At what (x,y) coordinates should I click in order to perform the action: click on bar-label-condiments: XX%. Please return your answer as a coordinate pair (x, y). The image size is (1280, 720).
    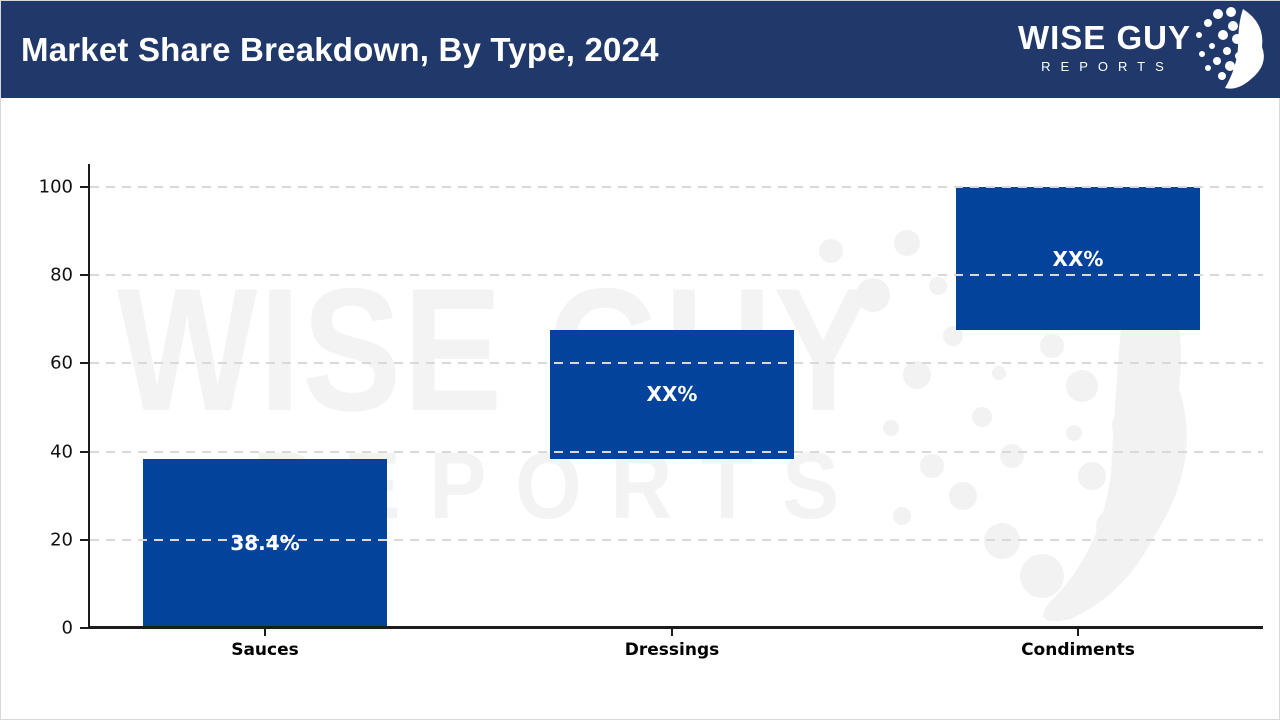
    Looking at the image, I should click on (1078, 258).